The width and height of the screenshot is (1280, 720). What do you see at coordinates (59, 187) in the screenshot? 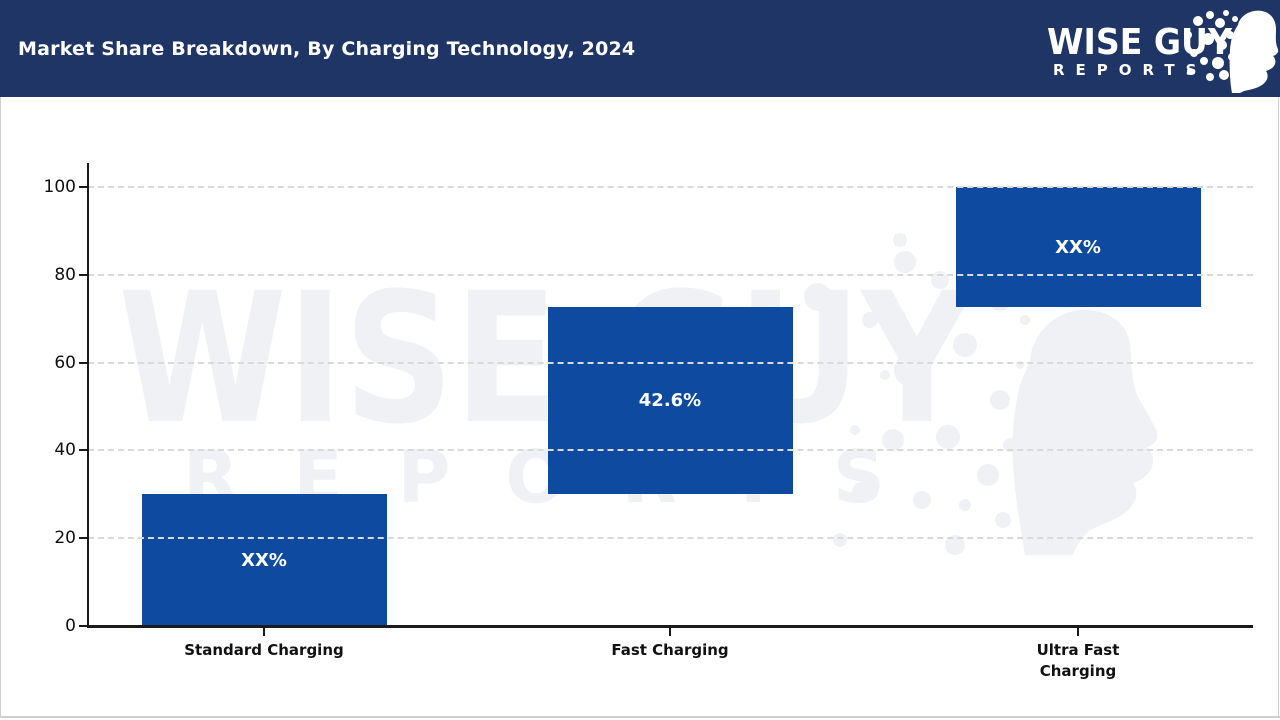
I see `y-tick-label: 100` at bounding box center [59, 187].